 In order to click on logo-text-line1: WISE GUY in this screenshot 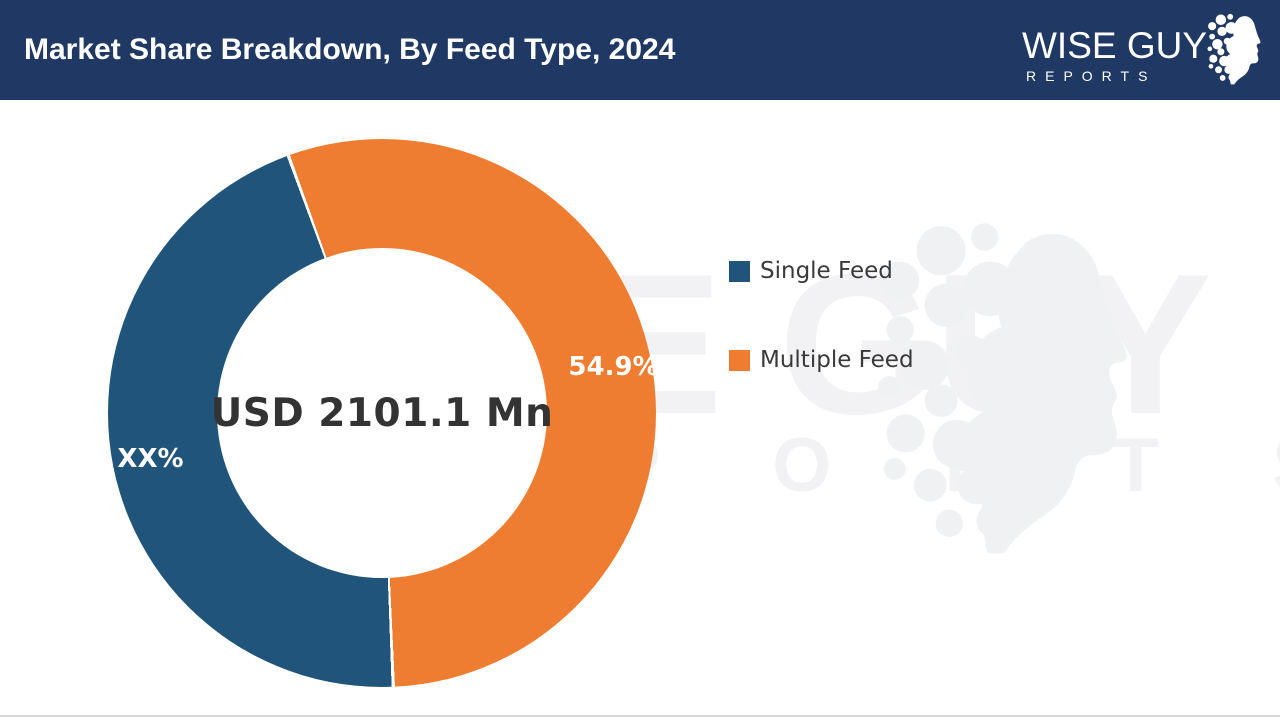, I will do `click(1114, 45)`.